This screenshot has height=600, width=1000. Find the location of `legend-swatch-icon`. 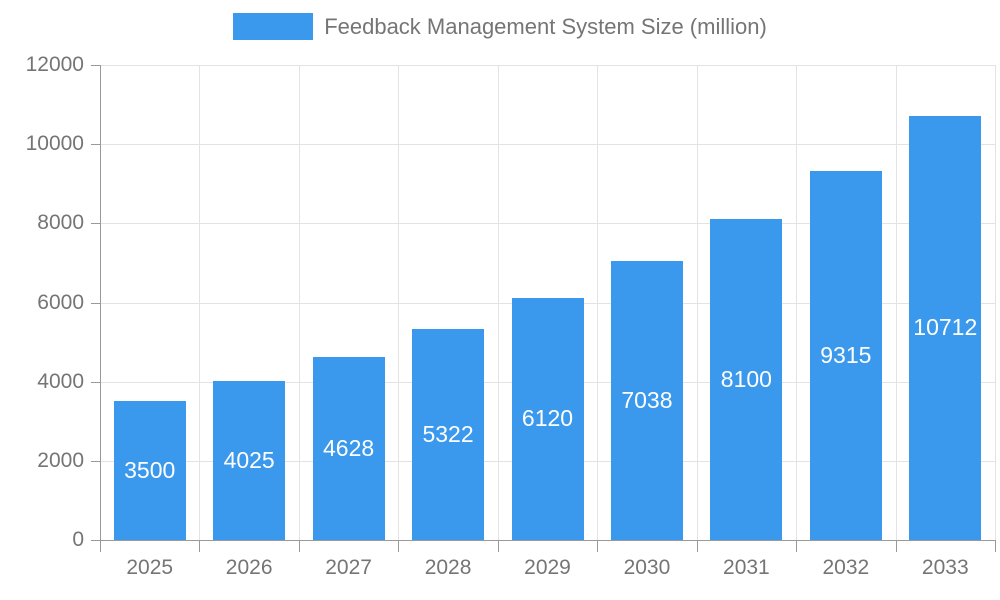

legend-swatch-icon is located at coordinates (273, 26).